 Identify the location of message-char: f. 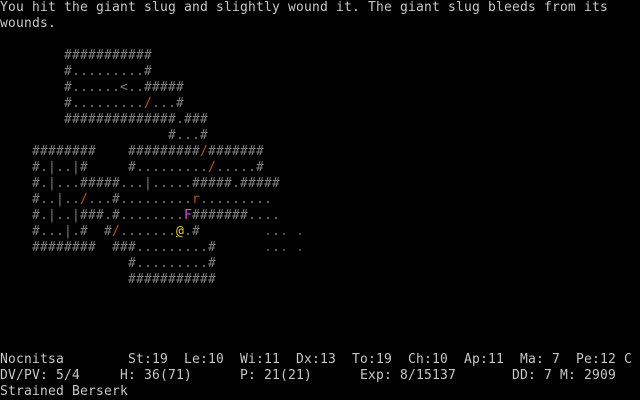
(548, 7).